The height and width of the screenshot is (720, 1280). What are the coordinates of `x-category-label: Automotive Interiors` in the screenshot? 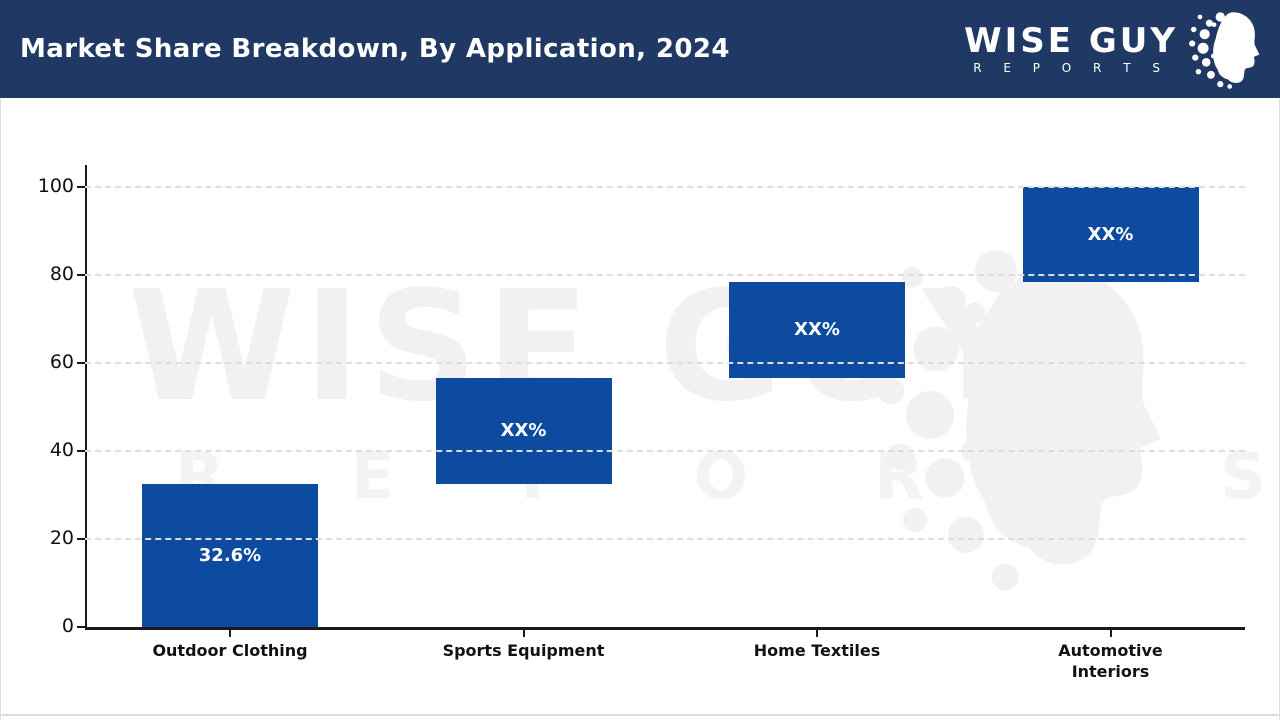 It's located at (1110, 661).